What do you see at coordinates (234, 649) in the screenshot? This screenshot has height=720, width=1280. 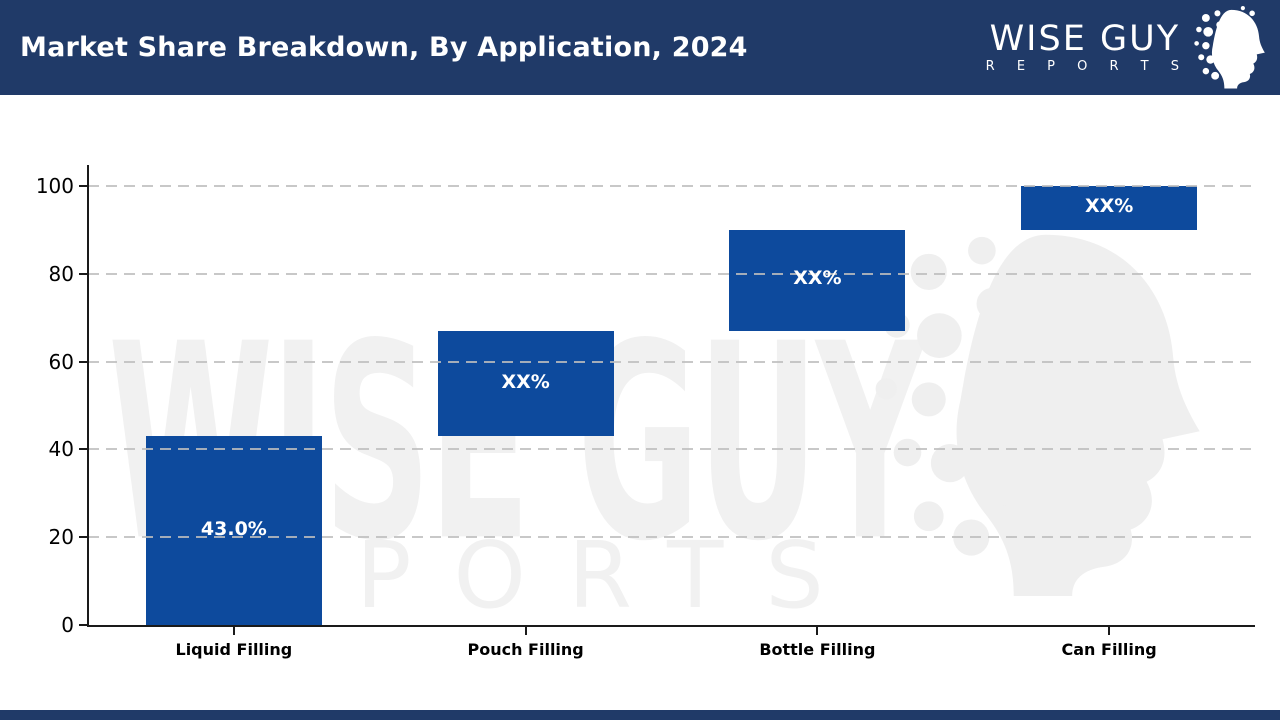 I see `x-axis-label-liquid-filling: Liquid Filling` at bounding box center [234, 649].